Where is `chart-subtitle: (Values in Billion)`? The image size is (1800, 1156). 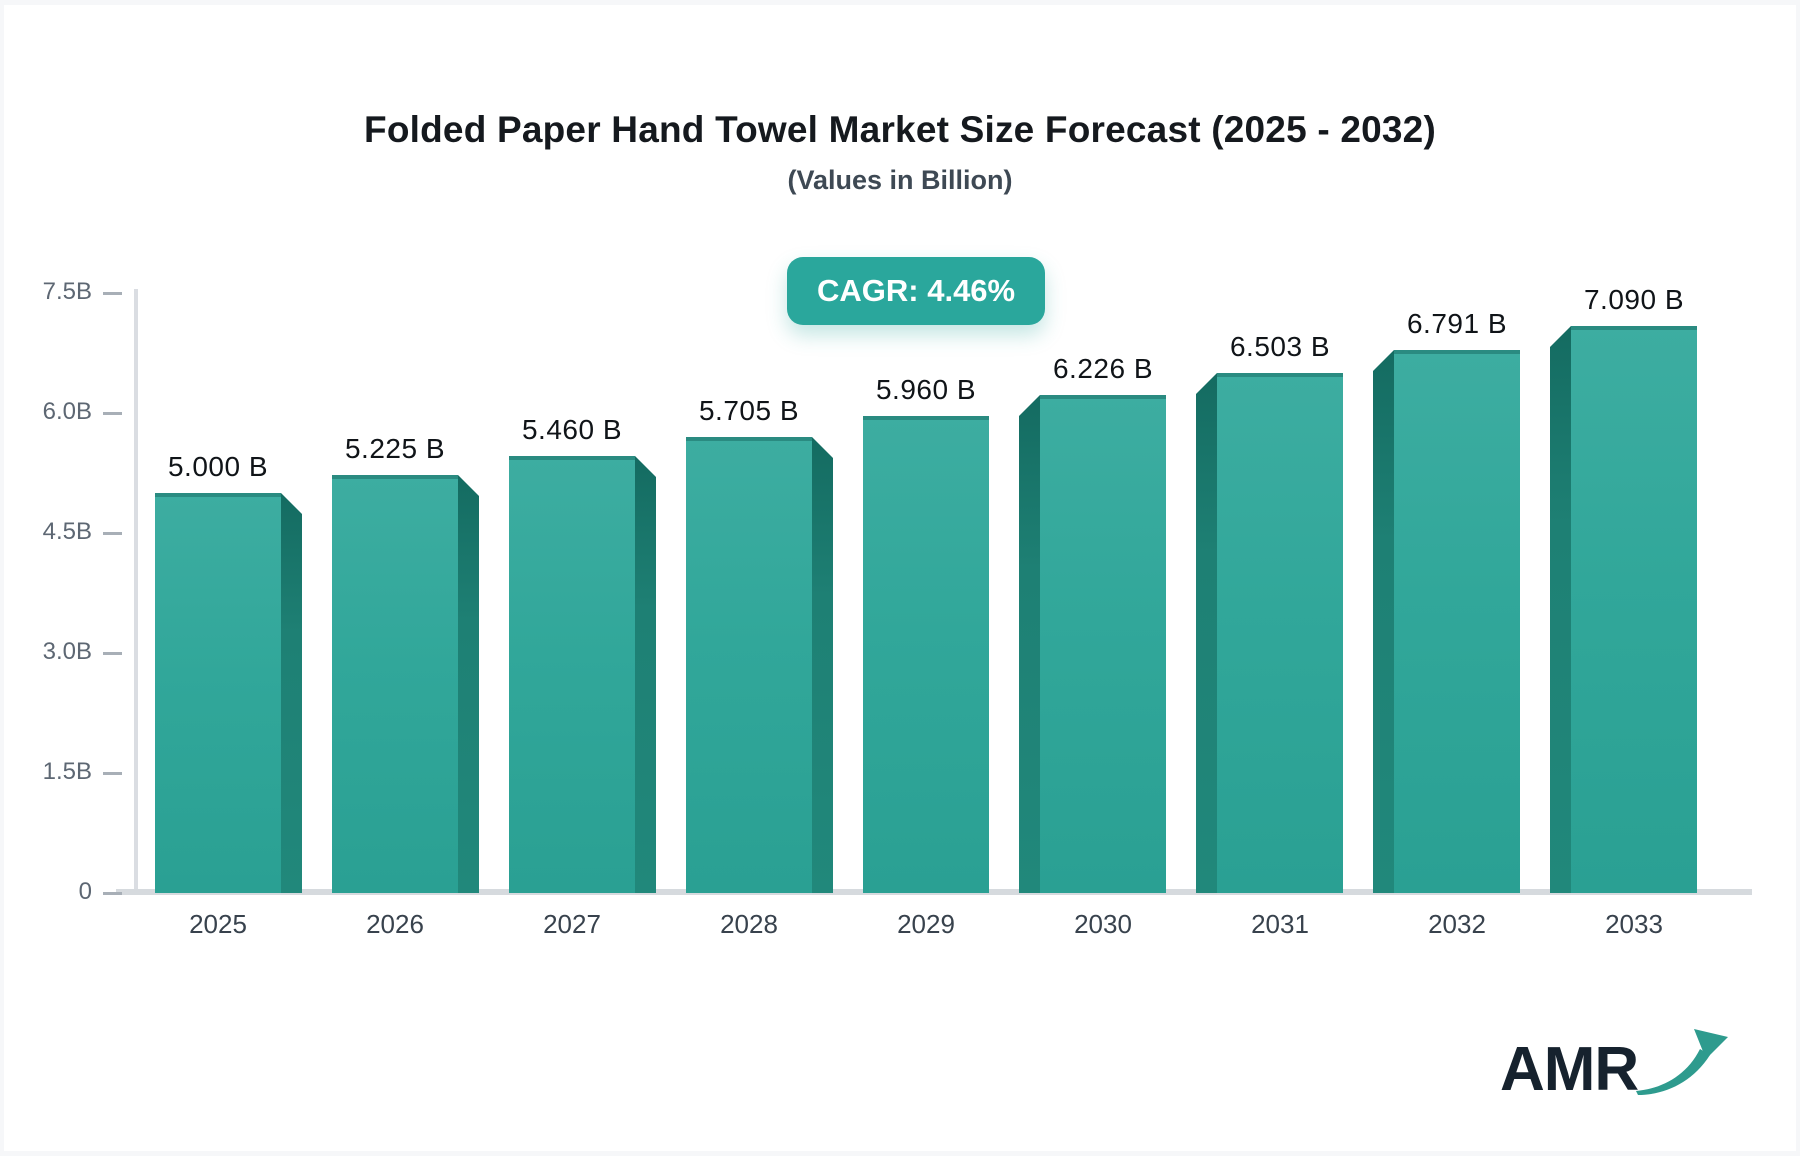 chart-subtitle: (Values in Billion) is located at coordinates (900, 180).